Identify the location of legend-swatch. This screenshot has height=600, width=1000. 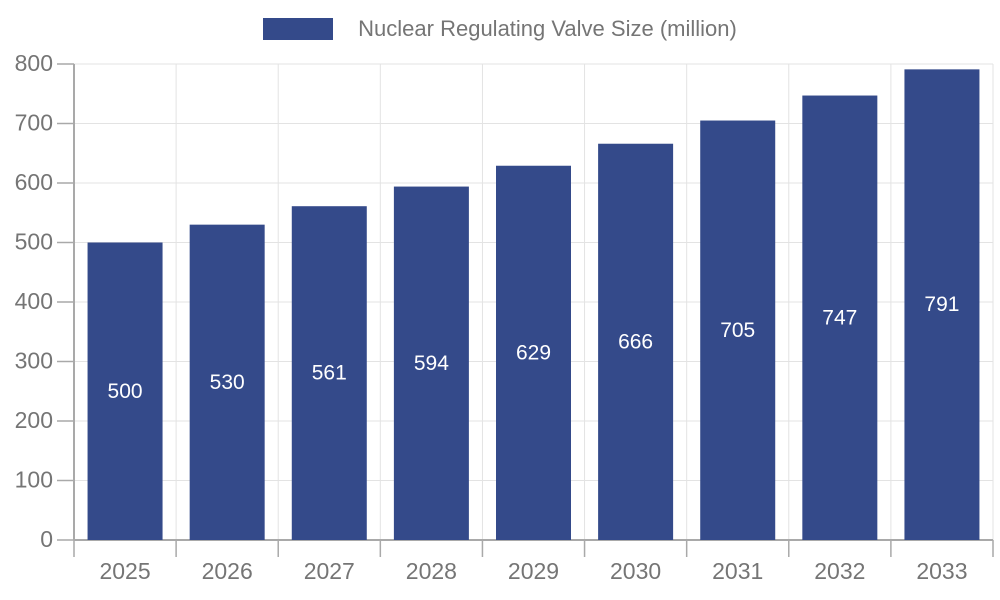
(298, 29).